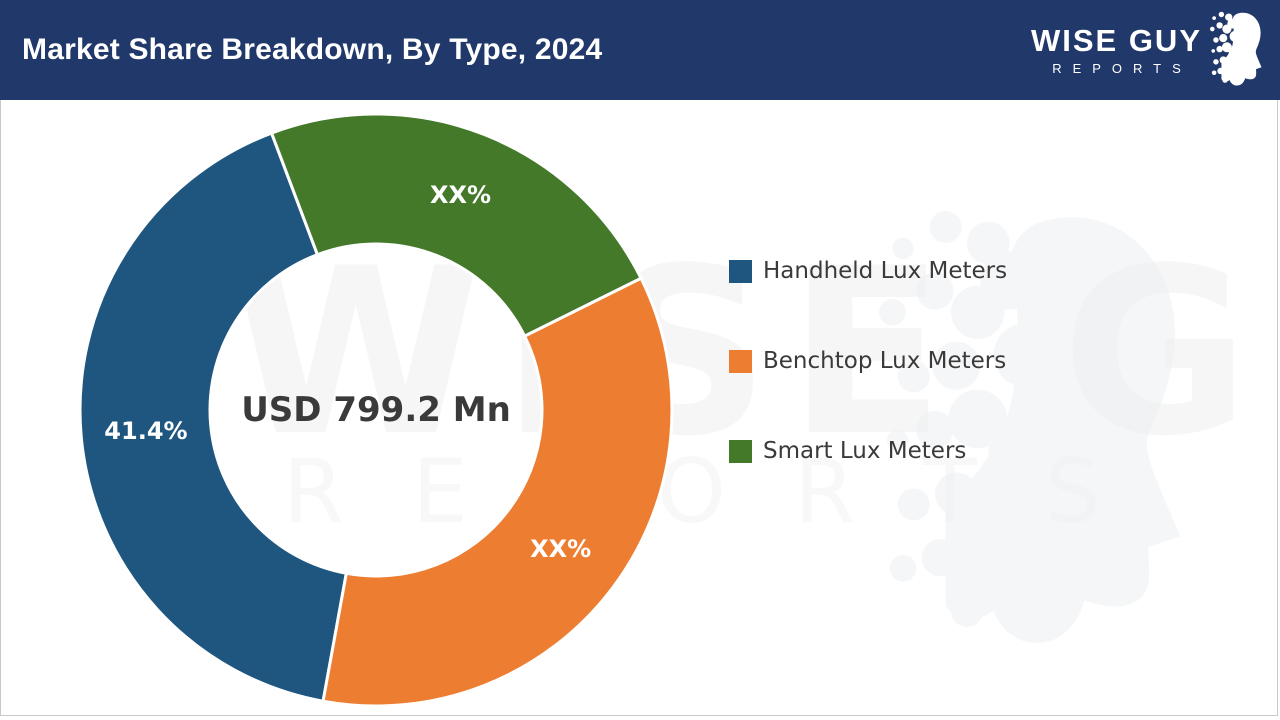  I want to click on legend-item-smart: Smart Lux Meters, so click(868, 451).